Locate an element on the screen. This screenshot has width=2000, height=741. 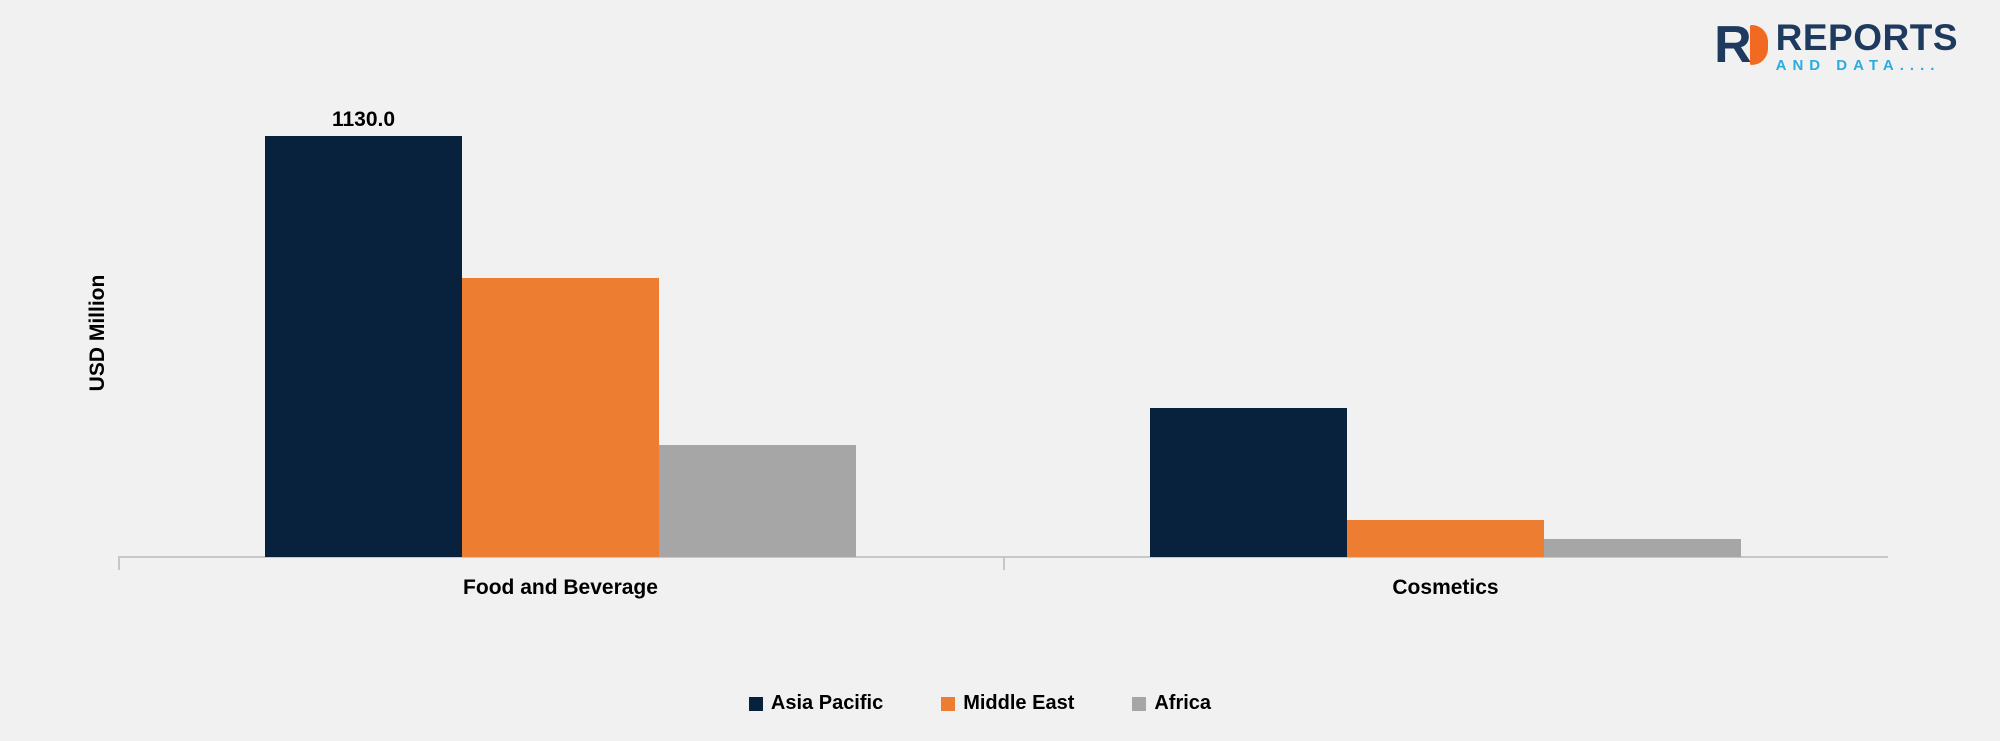
legend-item-asia-pacific: Asia Pacific is located at coordinates (816, 703).